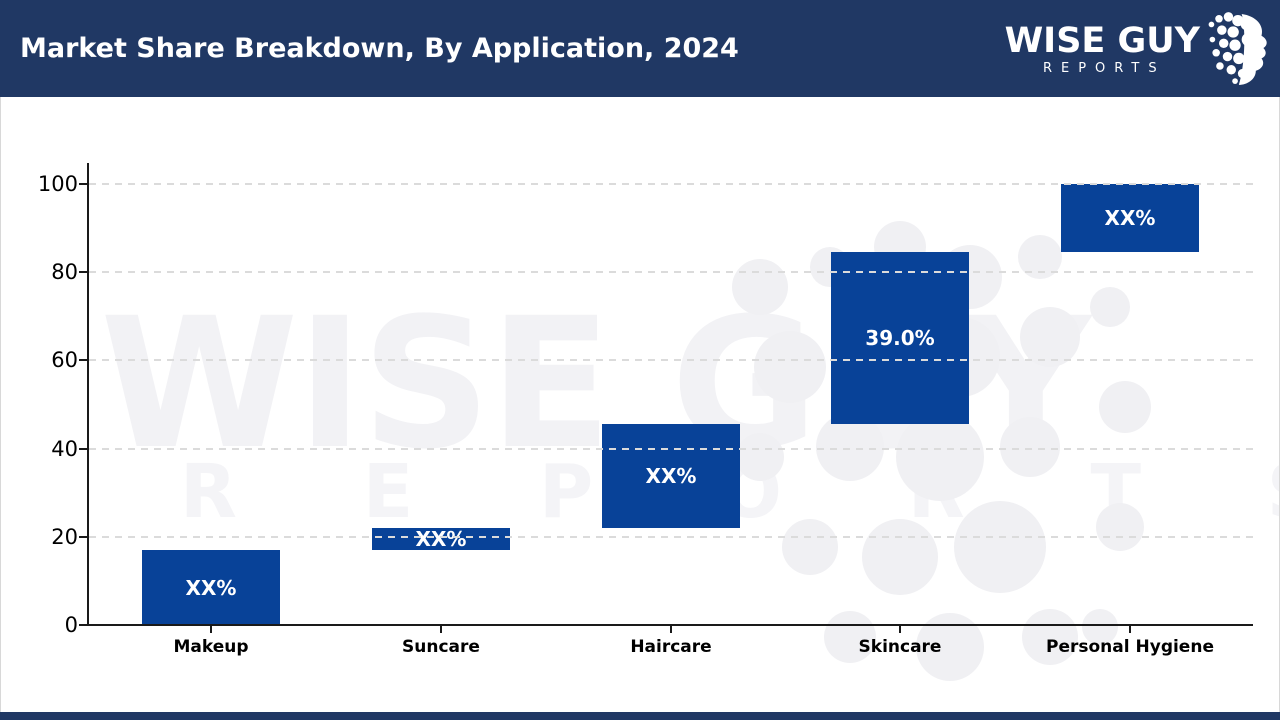 The image size is (1280, 720). What do you see at coordinates (900, 647) in the screenshot?
I see `category-label-3: Skincare` at bounding box center [900, 647].